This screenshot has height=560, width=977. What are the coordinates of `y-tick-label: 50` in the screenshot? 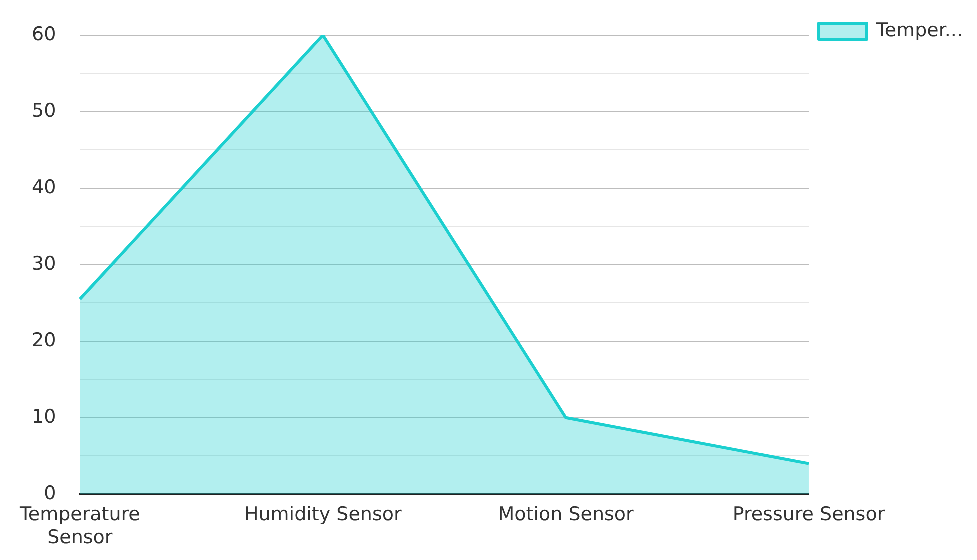 It's located at (44, 111).